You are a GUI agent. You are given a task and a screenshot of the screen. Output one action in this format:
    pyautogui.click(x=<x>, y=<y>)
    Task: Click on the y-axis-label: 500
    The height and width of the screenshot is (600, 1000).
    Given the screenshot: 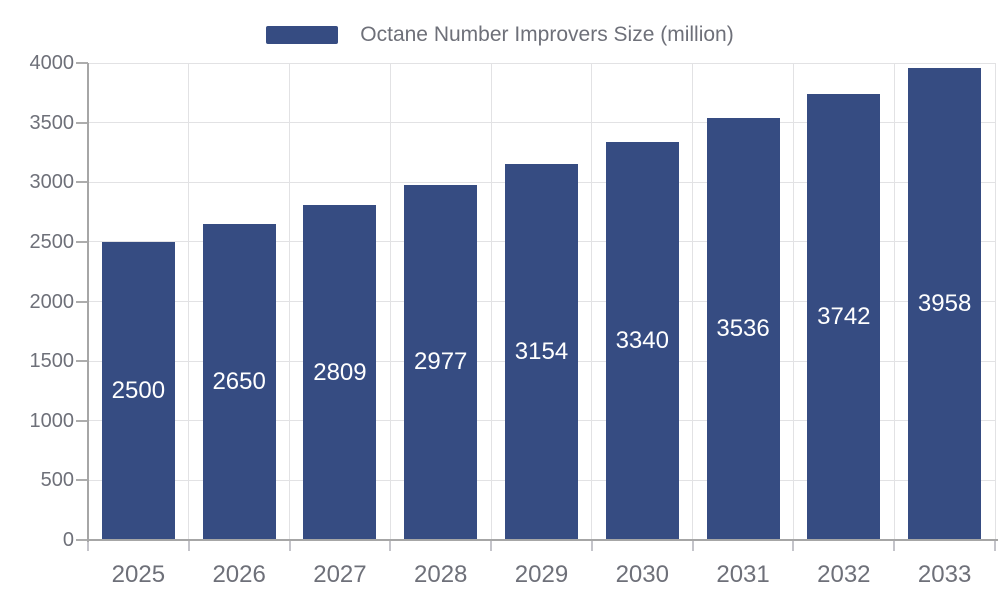 What is the action you would take?
    pyautogui.click(x=57, y=480)
    